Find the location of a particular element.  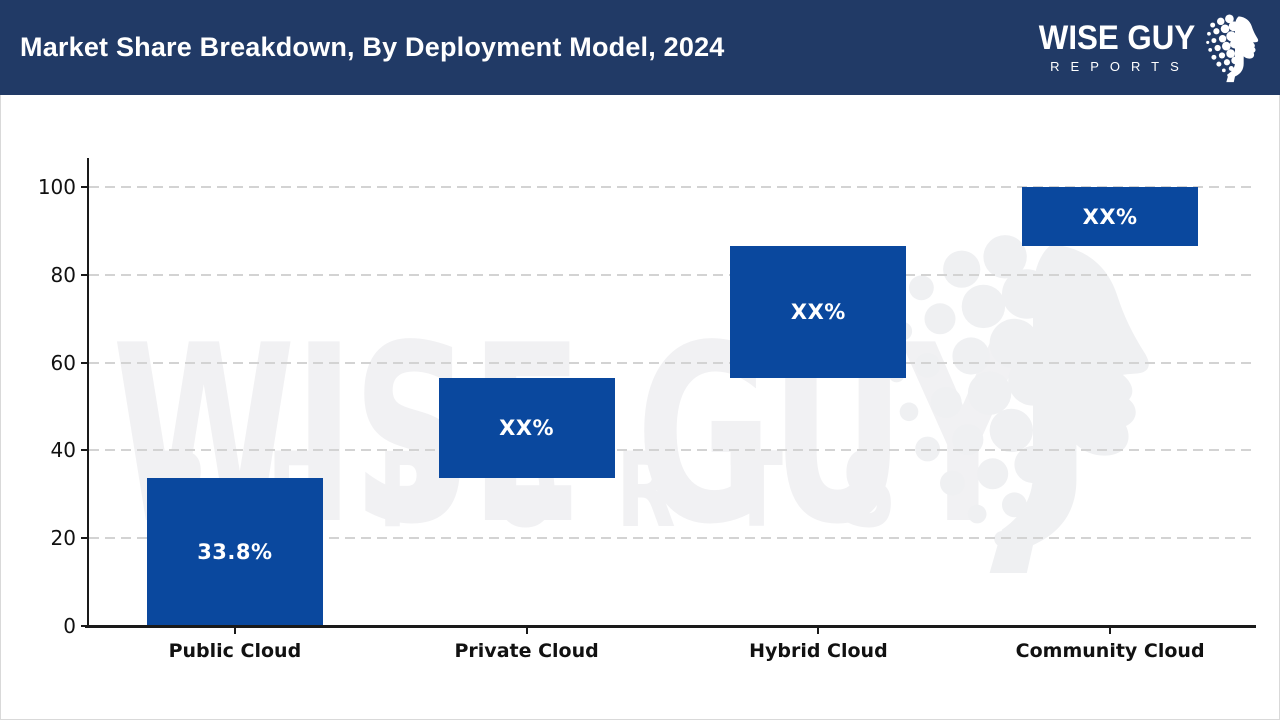

head-profile-icon is located at coordinates (1232, 48).